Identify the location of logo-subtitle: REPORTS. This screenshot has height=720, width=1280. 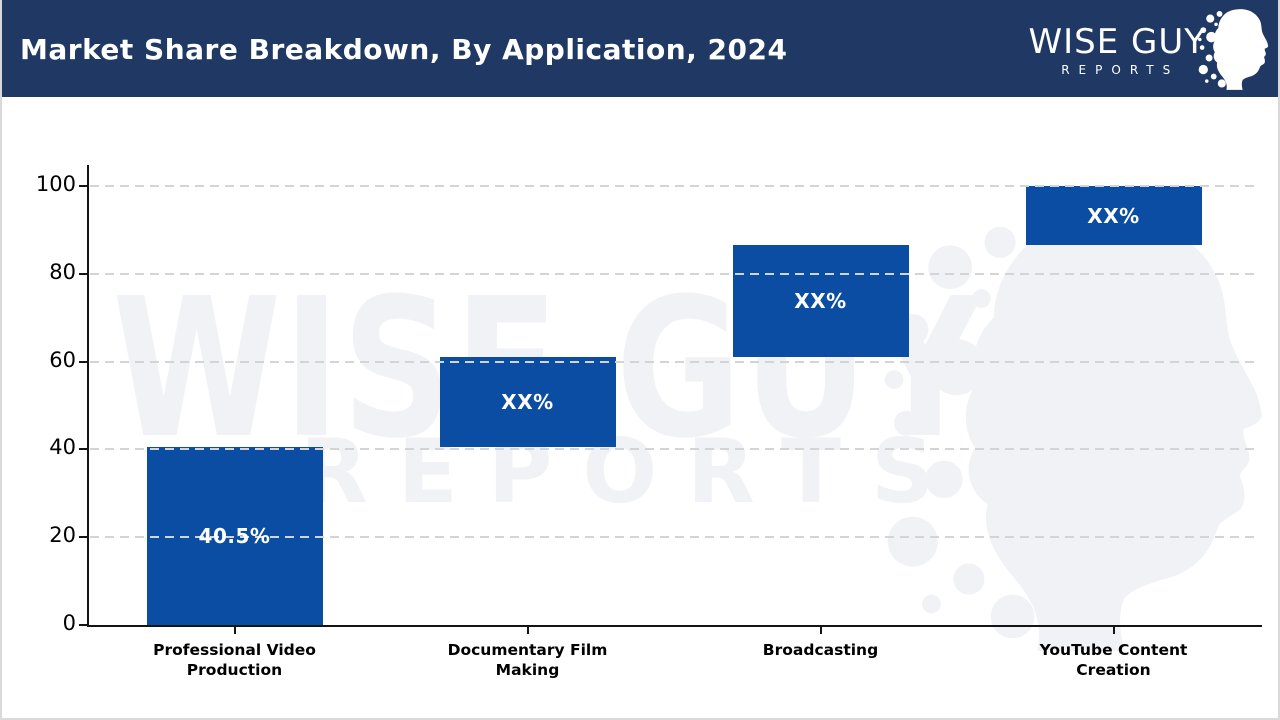
(1120, 69).